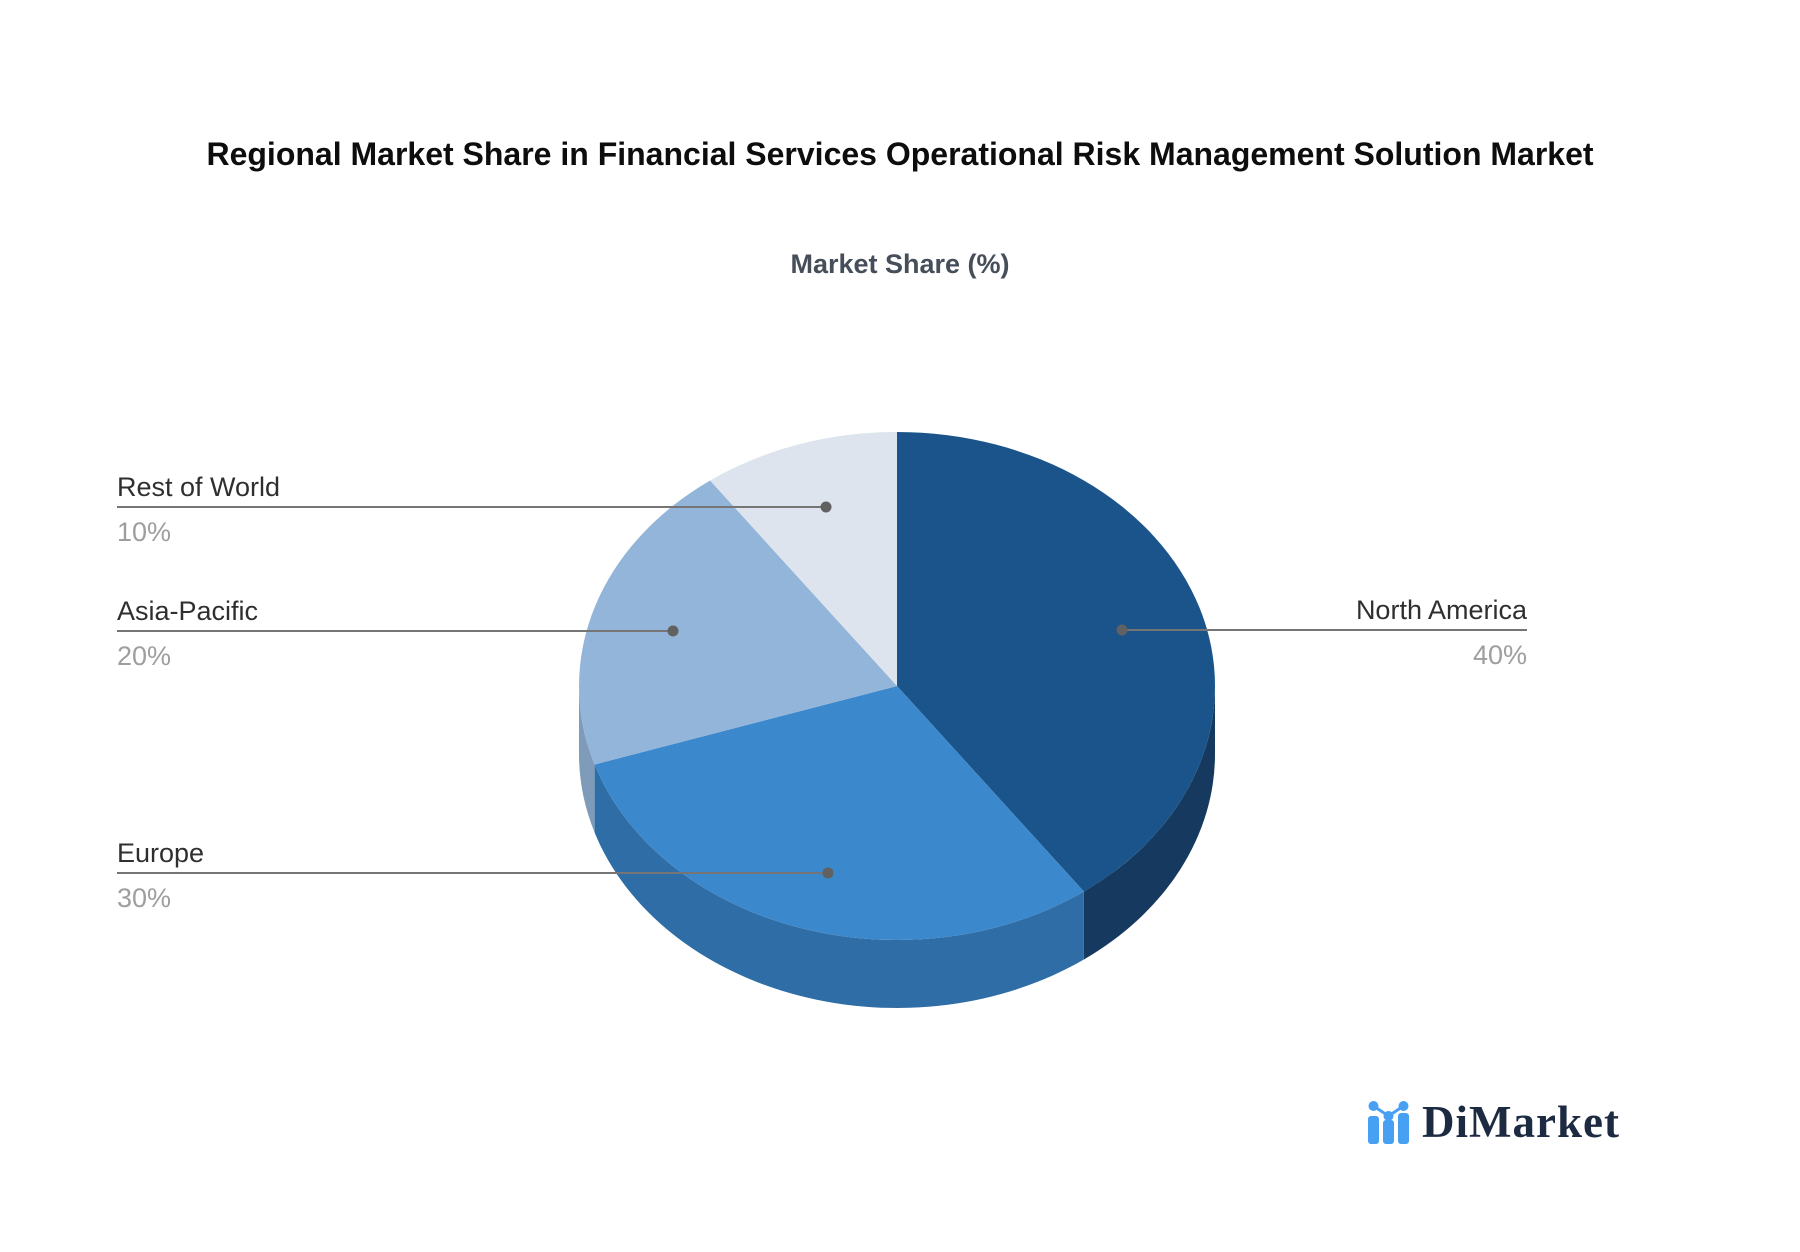 The image size is (1800, 1252). Describe the element at coordinates (587, 759) in the screenshot. I see `pie-side-asia-pacific` at that location.